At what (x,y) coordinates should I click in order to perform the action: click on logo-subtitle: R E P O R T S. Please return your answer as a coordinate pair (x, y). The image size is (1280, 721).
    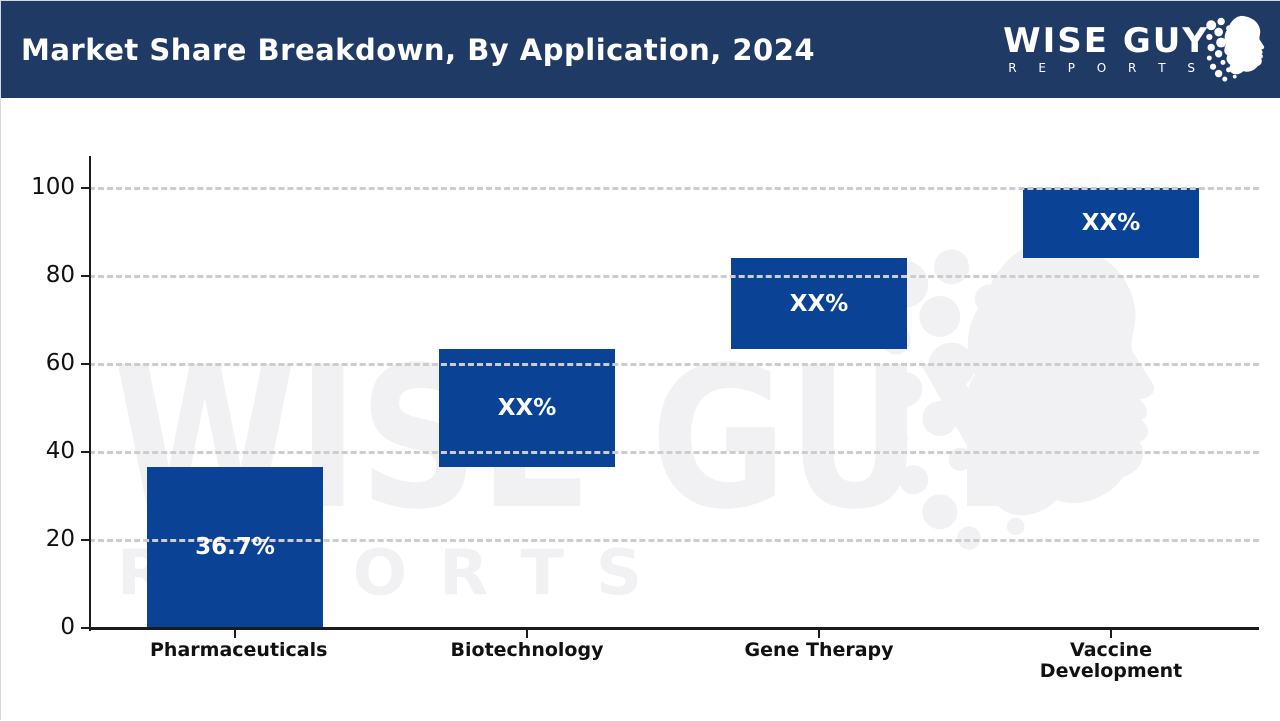
    Looking at the image, I should click on (1106, 68).